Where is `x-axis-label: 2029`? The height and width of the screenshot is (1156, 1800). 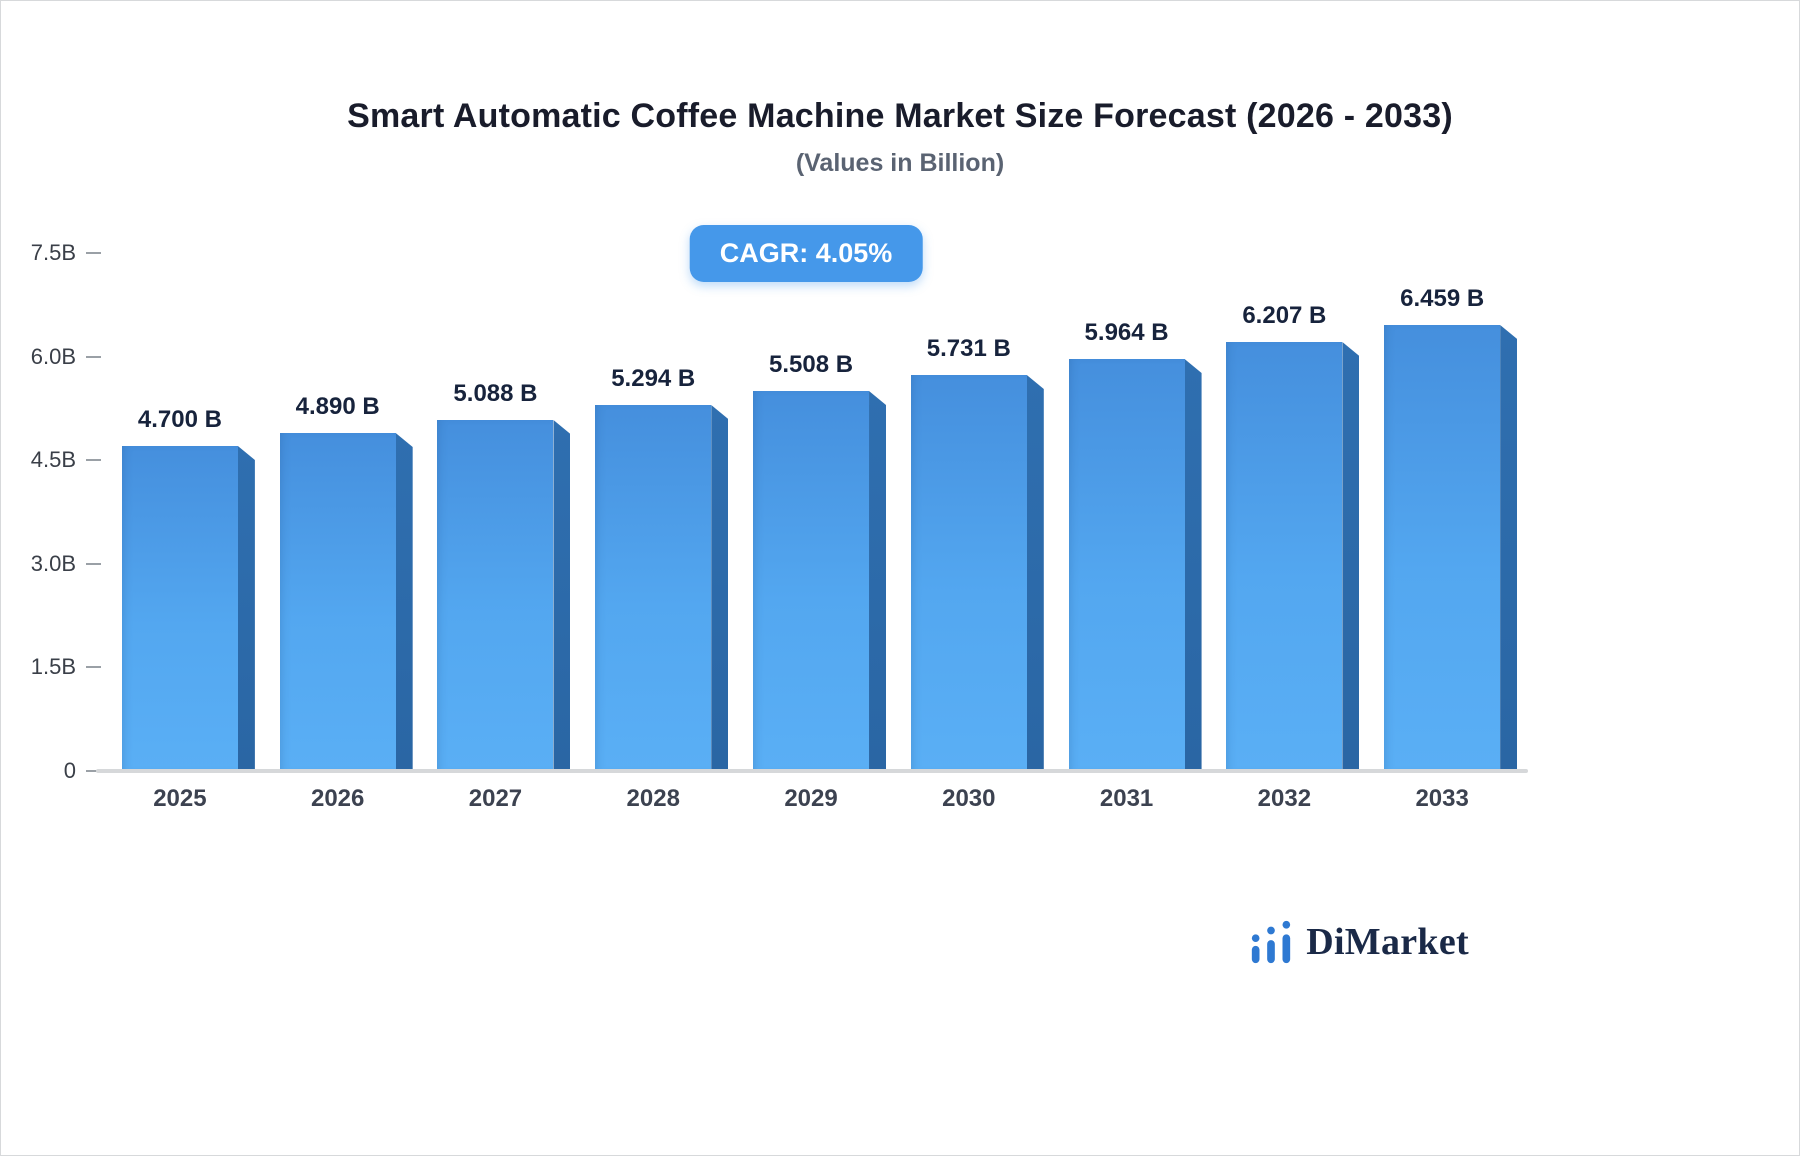 x-axis-label: 2029 is located at coordinates (811, 798).